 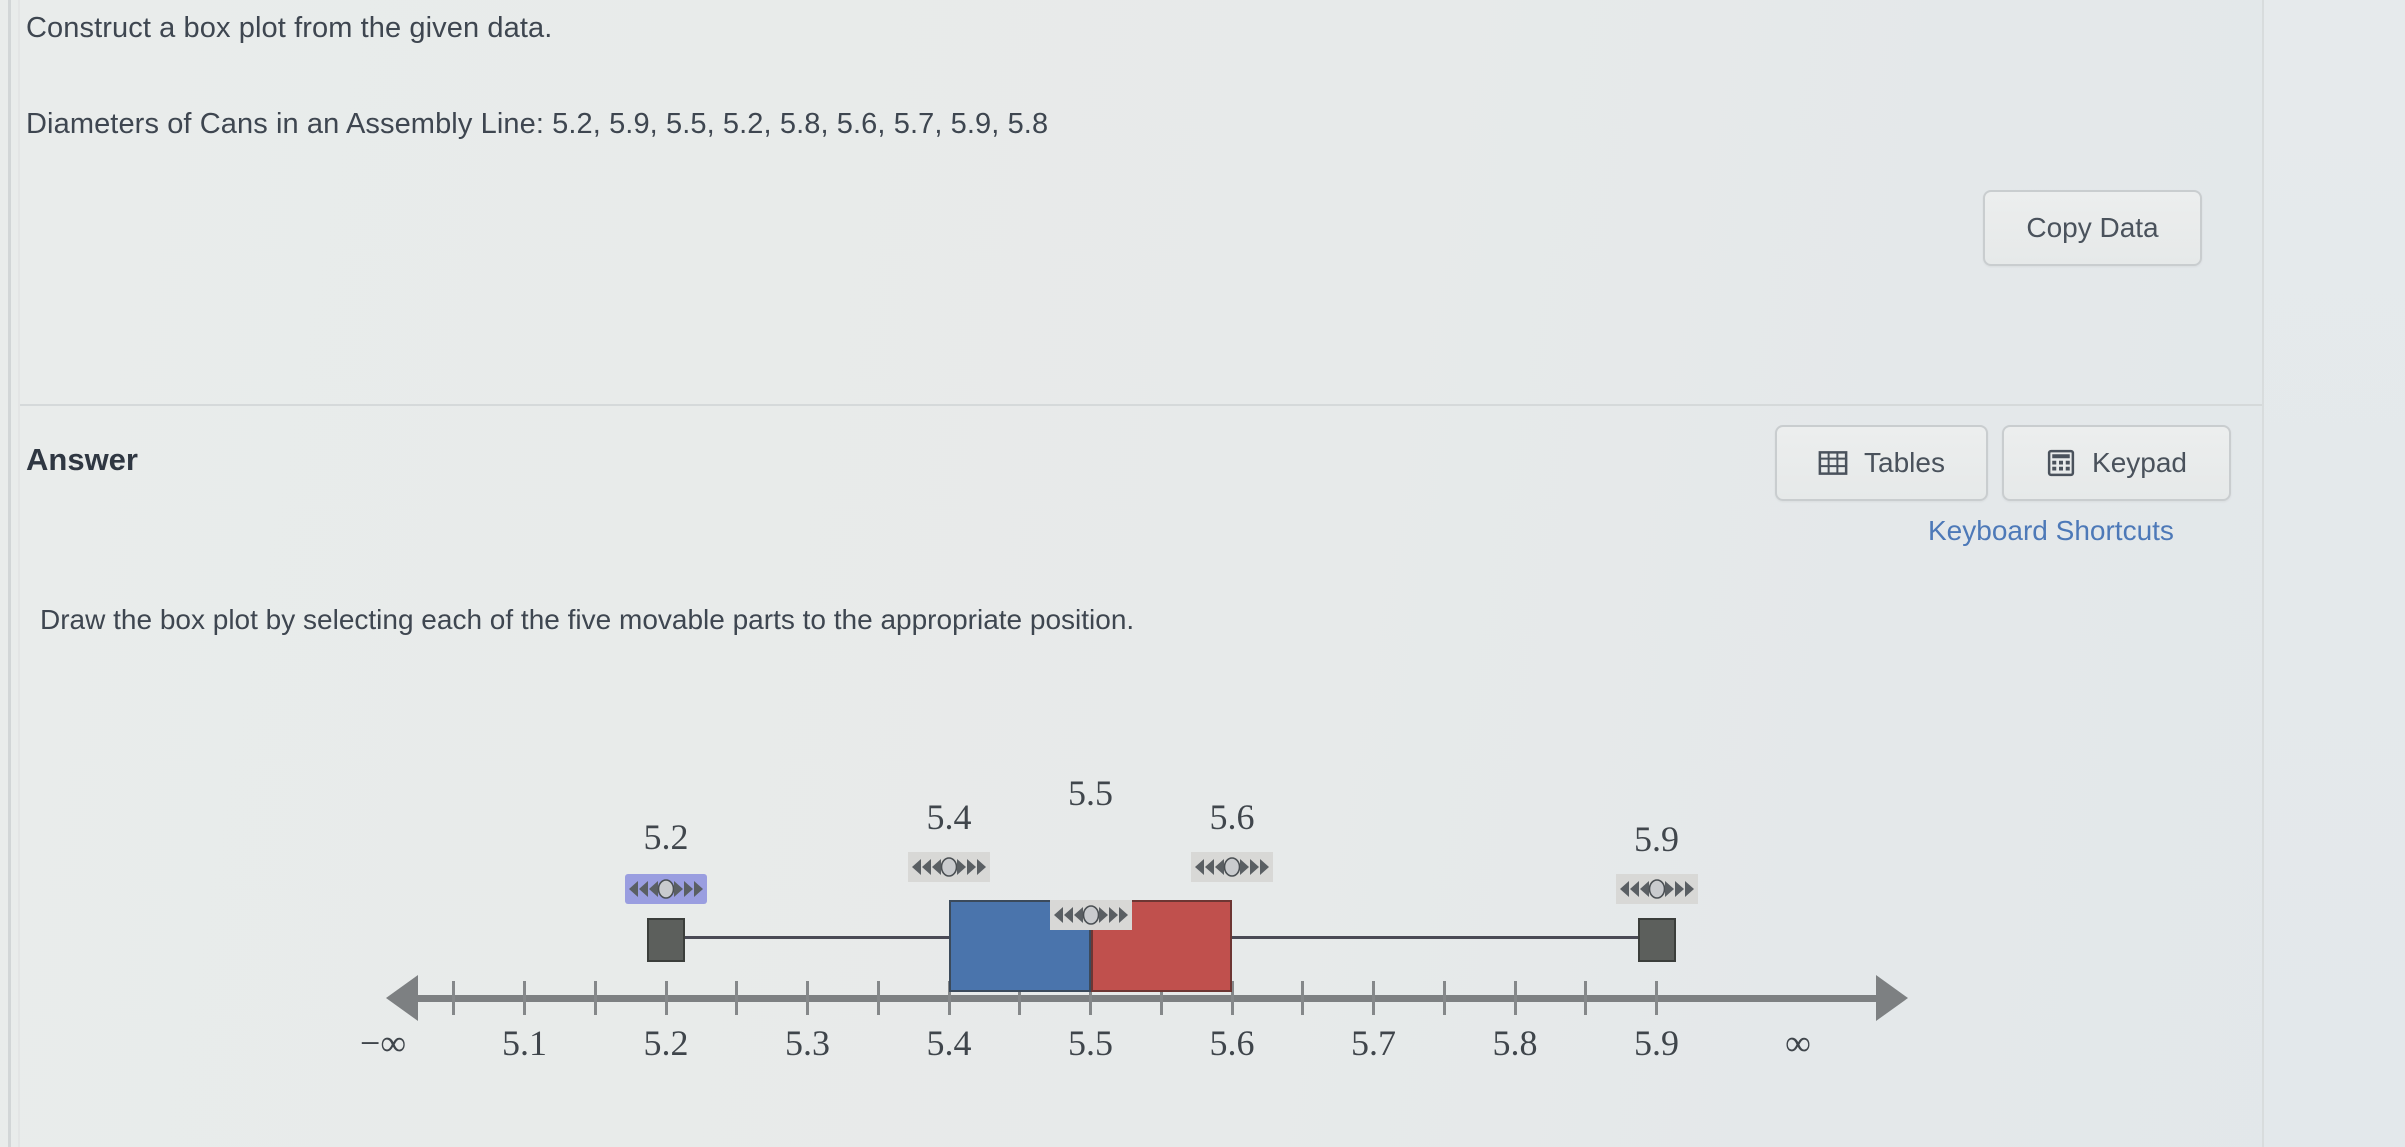 I want to click on drag-handle-maximum, so click(x=1656, y=889).